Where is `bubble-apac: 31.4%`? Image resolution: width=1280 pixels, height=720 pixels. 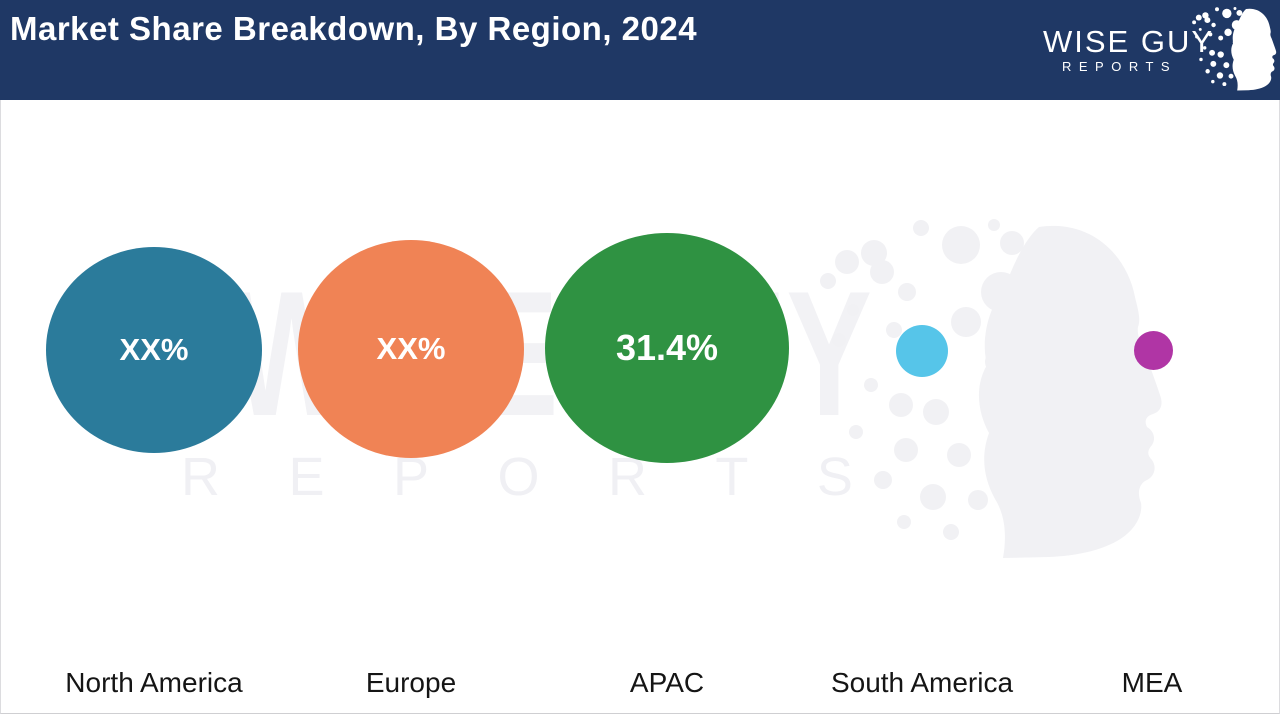 bubble-apac: 31.4% is located at coordinates (667, 348).